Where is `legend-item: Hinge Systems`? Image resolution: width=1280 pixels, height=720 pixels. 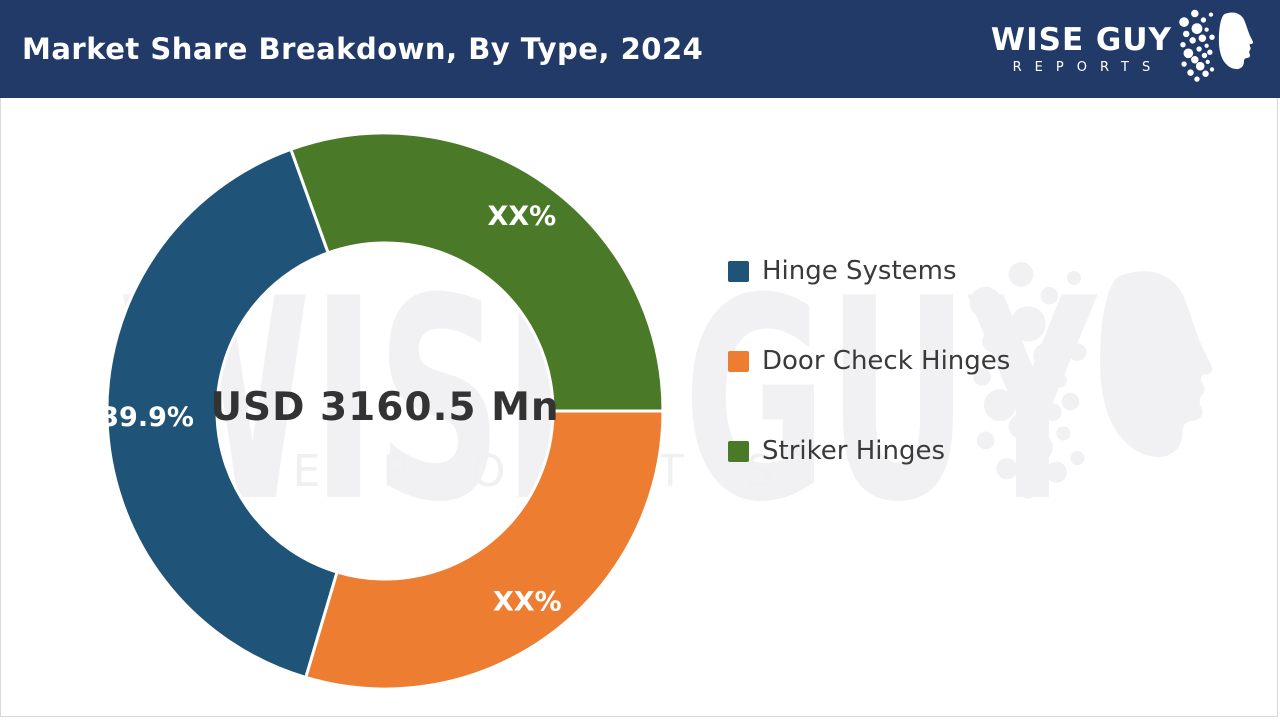 legend-item: Hinge Systems is located at coordinates (869, 271).